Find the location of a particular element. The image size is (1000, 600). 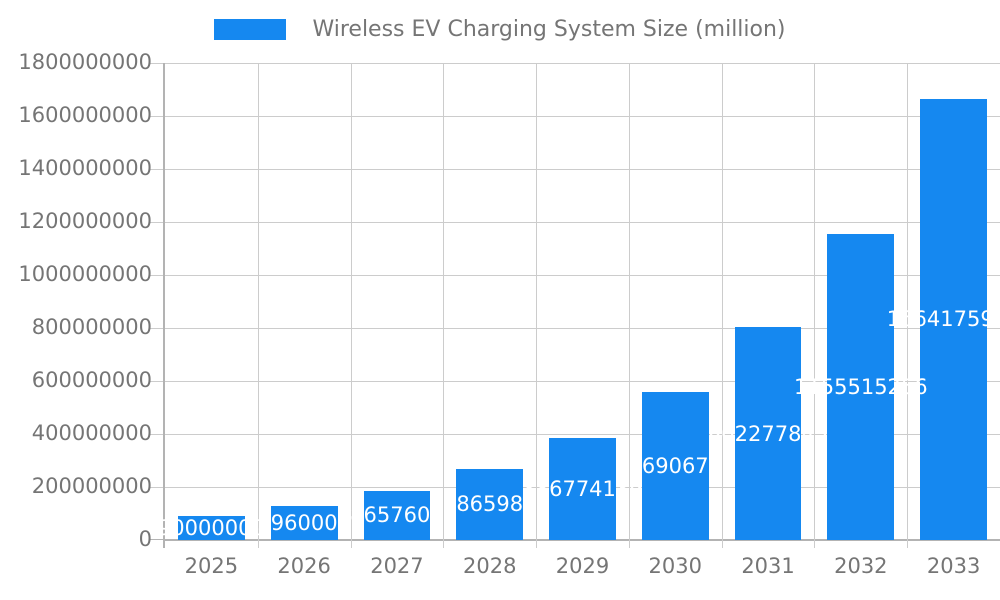

y-tick-label: 200000000 is located at coordinates (91, 486).